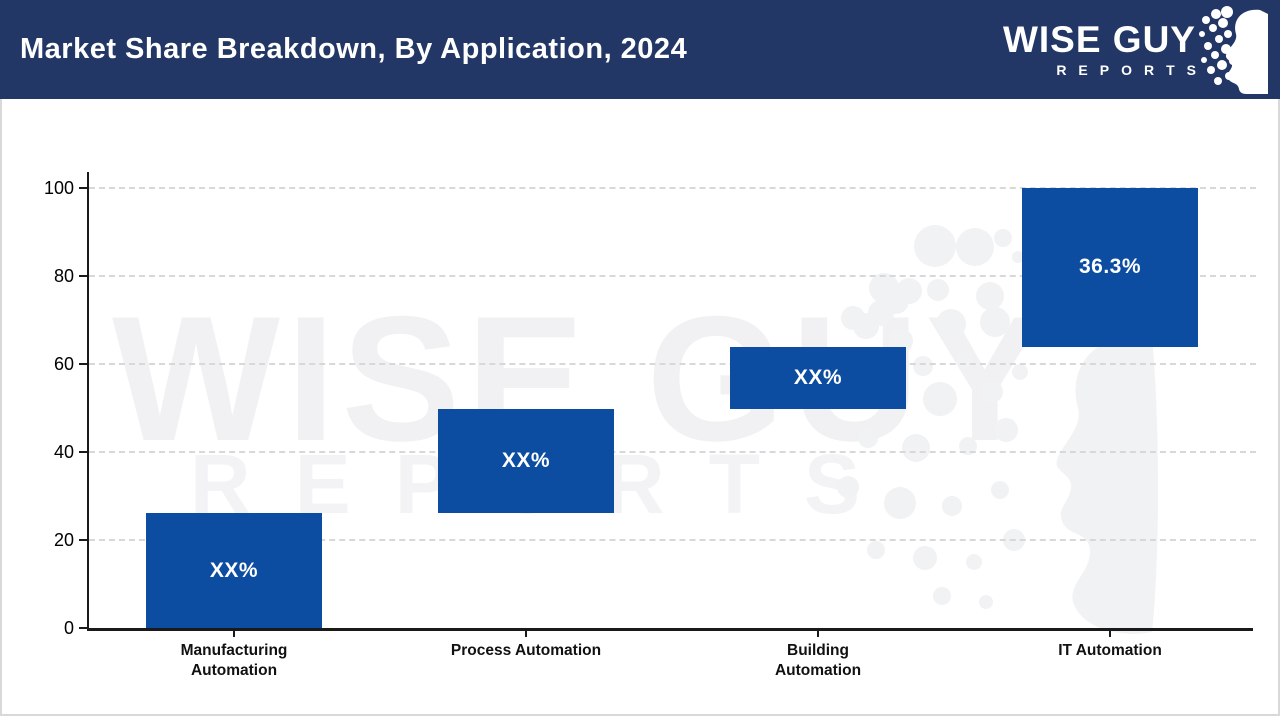  I want to click on figure-border-right, so click(1279, 407).